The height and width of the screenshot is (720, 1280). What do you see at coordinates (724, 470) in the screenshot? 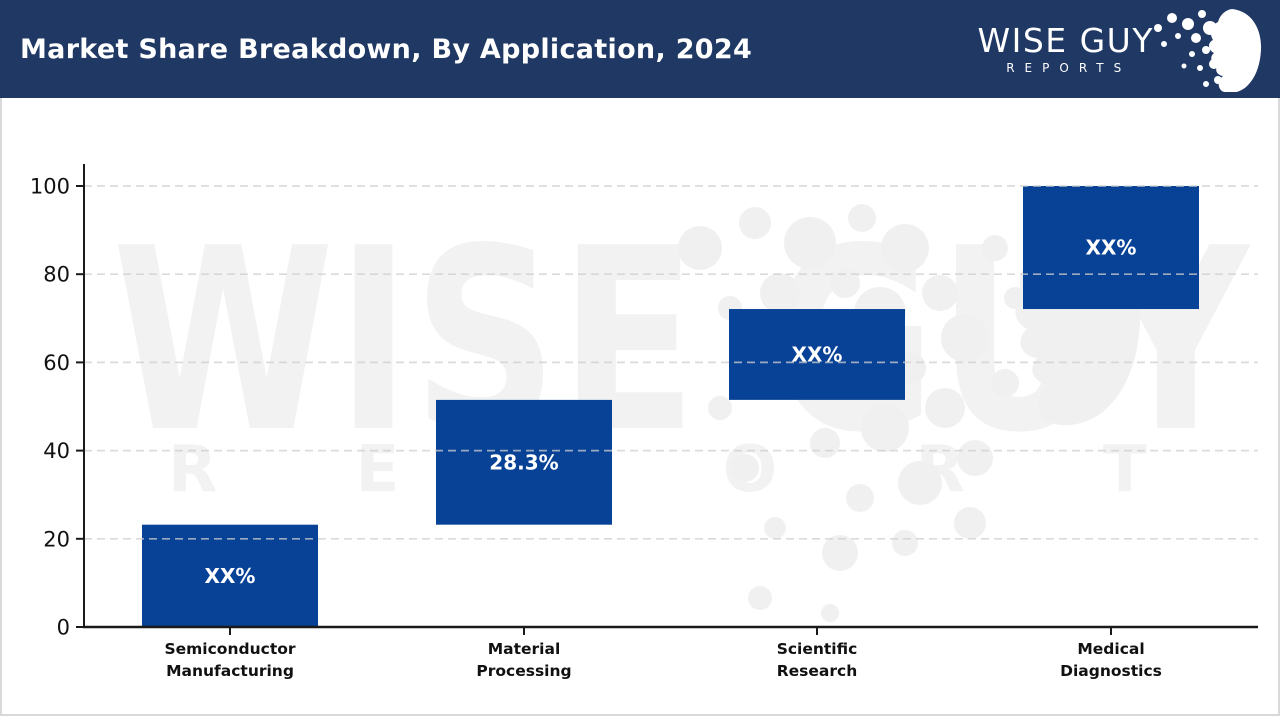
I see `watermark-subtitle: R E P O R T S` at bounding box center [724, 470].